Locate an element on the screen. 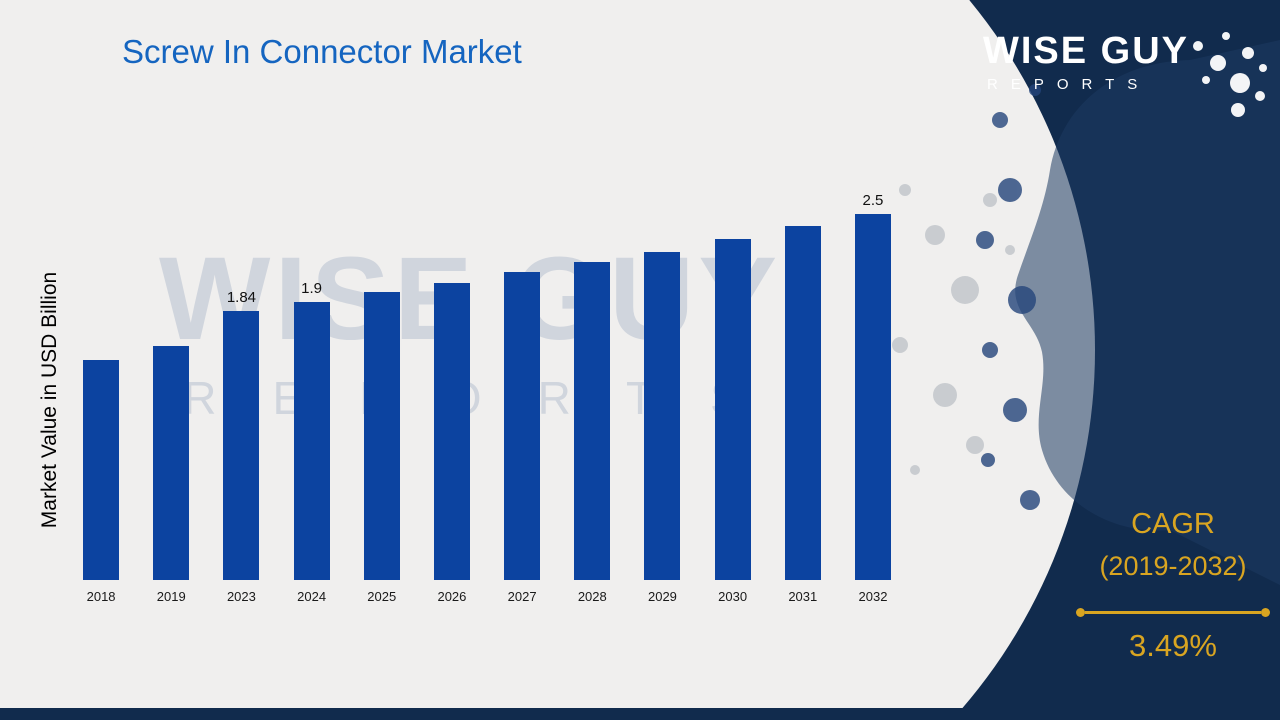 The height and width of the screenshot is (720, 1280). bar-2026 is located at coordinates (451, 431).